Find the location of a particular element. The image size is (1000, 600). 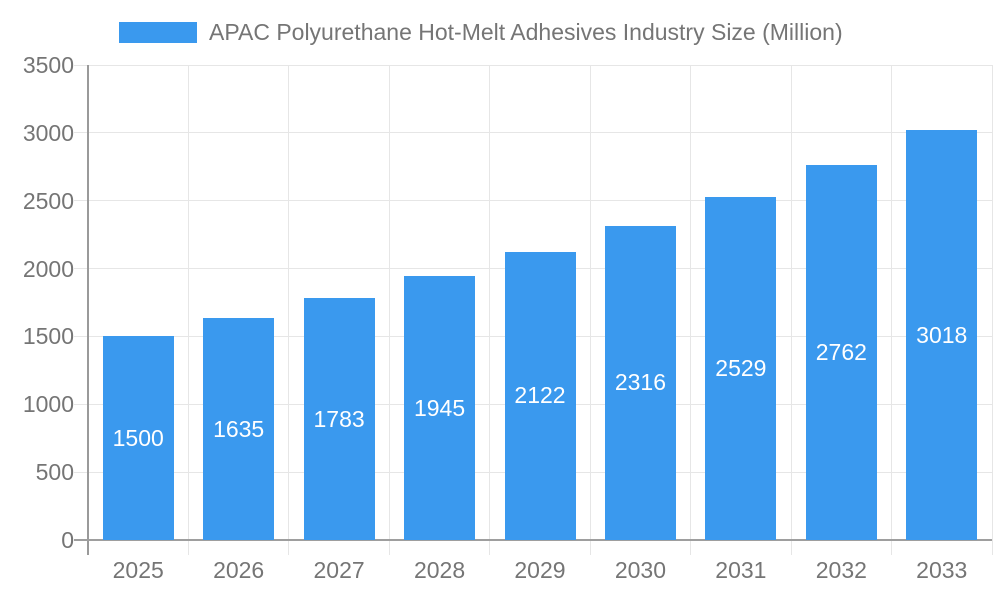

bar: 1635 is located at coordinates (239, 429).